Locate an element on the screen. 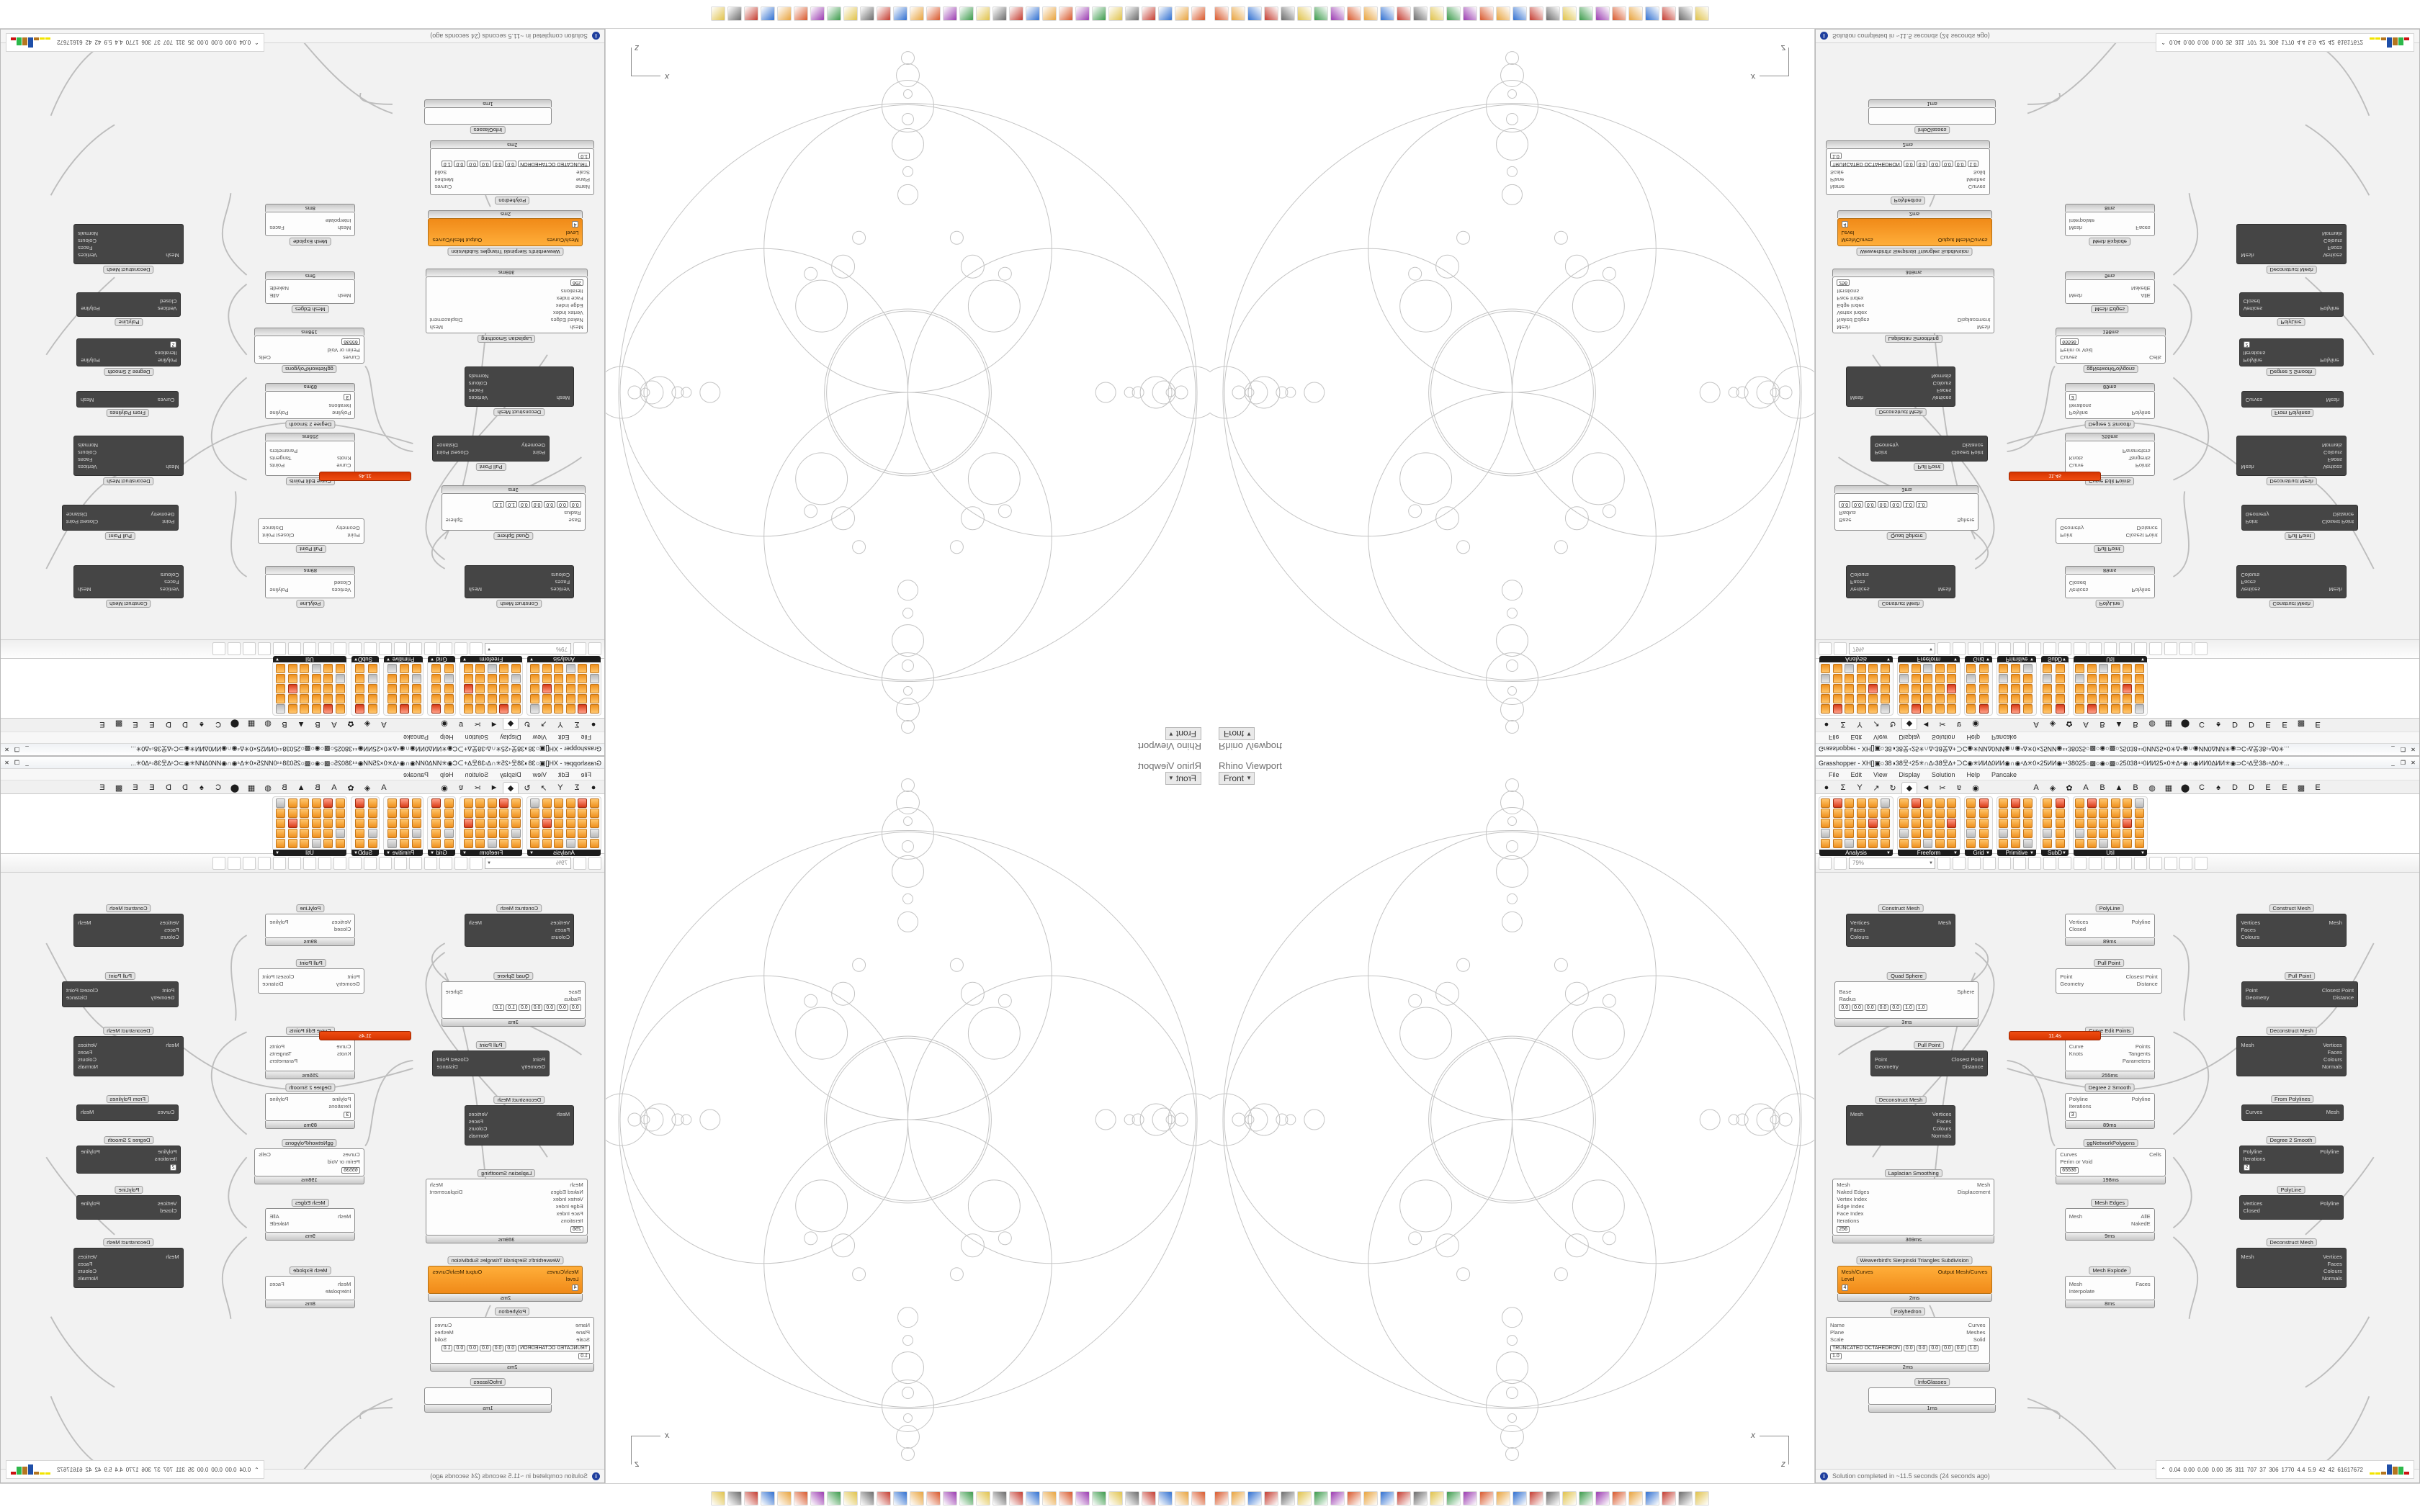 The height and width of the screenshot is (1512, 2420). component-body: Curves Cells Perim or Void 65536 is located at coordinates (2111, 1162).